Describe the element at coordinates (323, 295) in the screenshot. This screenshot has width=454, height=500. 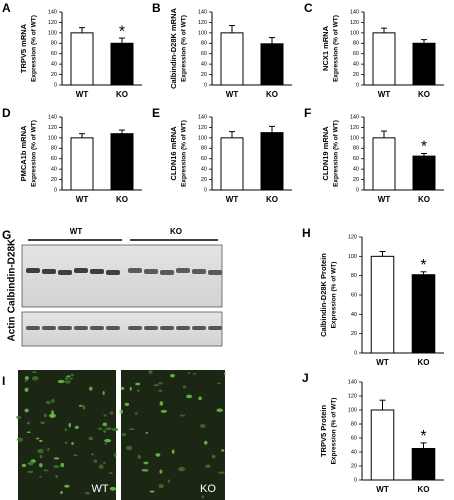
I see `y-axis-label: Calbindin-D28K Protein` at that location.